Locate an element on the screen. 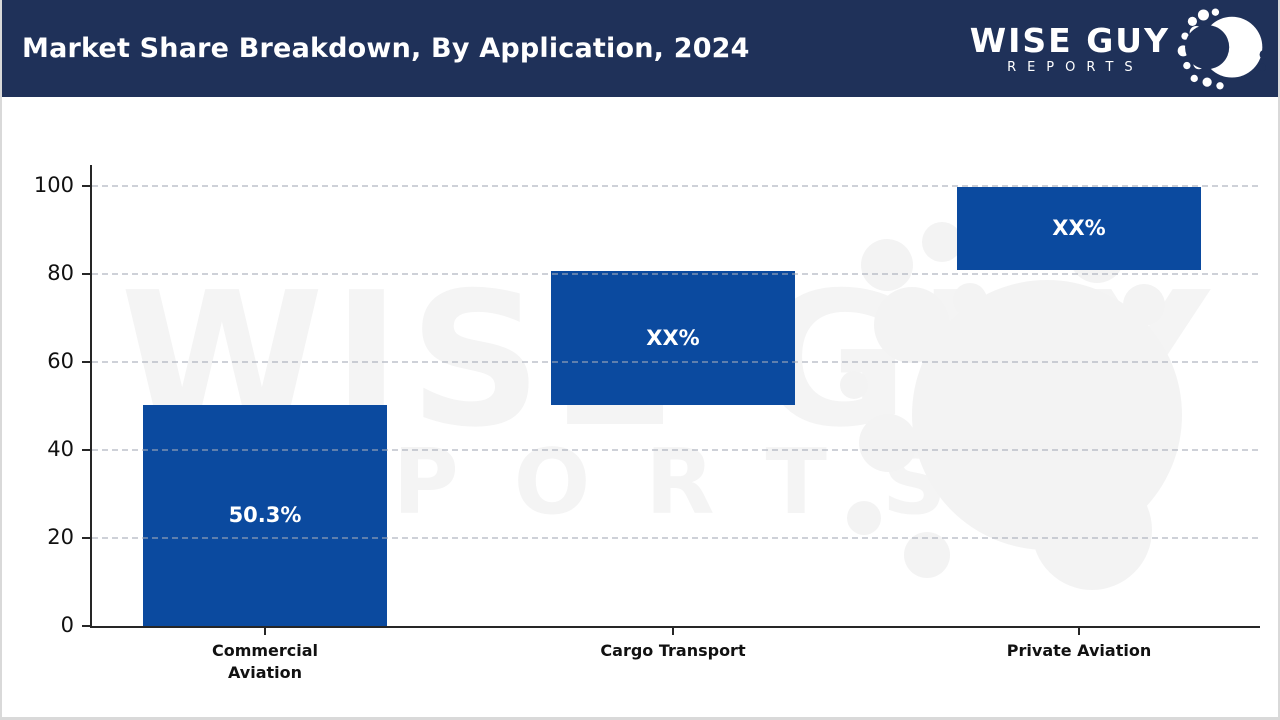 Image resolution: width=1280 pixels, height=720 pixels. logo-head-icon is located at coordinates (1221, 48).